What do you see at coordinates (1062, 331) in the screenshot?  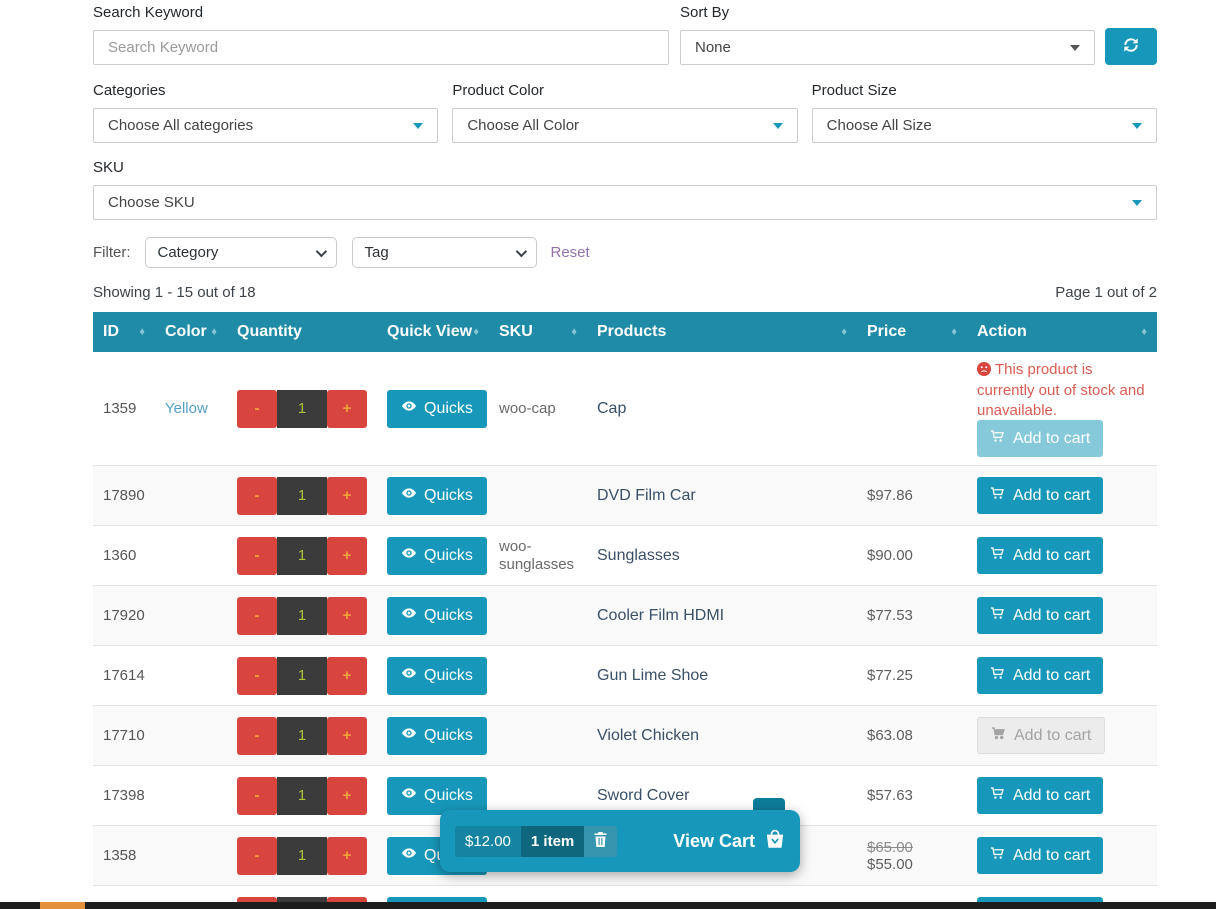 I see `column-header-action: Action ♦` at bounding box center [1062, 331].